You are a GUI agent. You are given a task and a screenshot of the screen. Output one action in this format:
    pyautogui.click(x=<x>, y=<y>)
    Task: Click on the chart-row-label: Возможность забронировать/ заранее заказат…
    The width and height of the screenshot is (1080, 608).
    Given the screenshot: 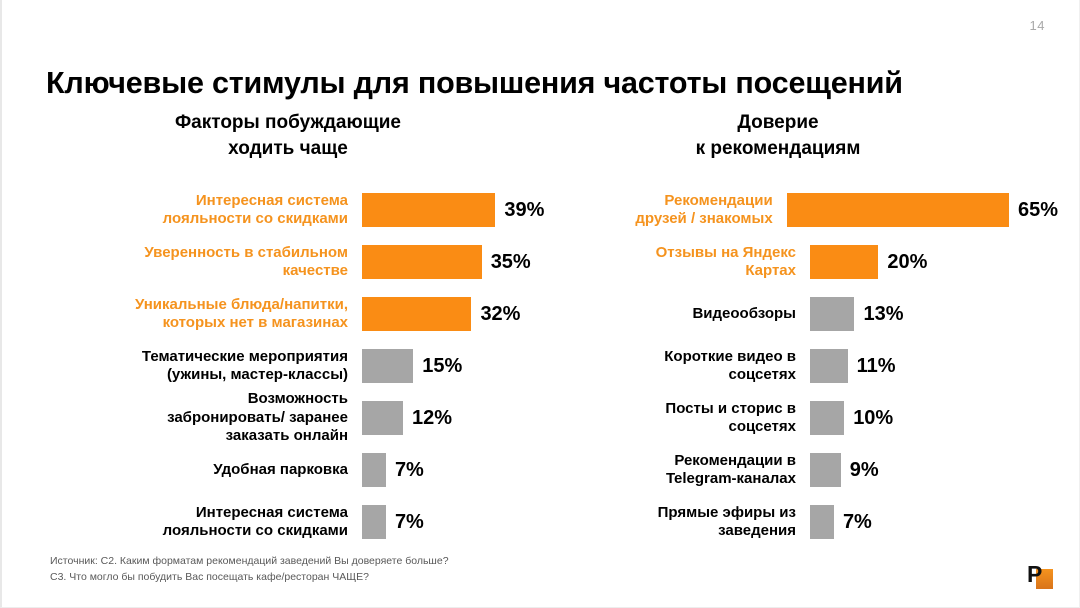 What is the action you would take?
    pyautogui.click(x=226, y=418)
    